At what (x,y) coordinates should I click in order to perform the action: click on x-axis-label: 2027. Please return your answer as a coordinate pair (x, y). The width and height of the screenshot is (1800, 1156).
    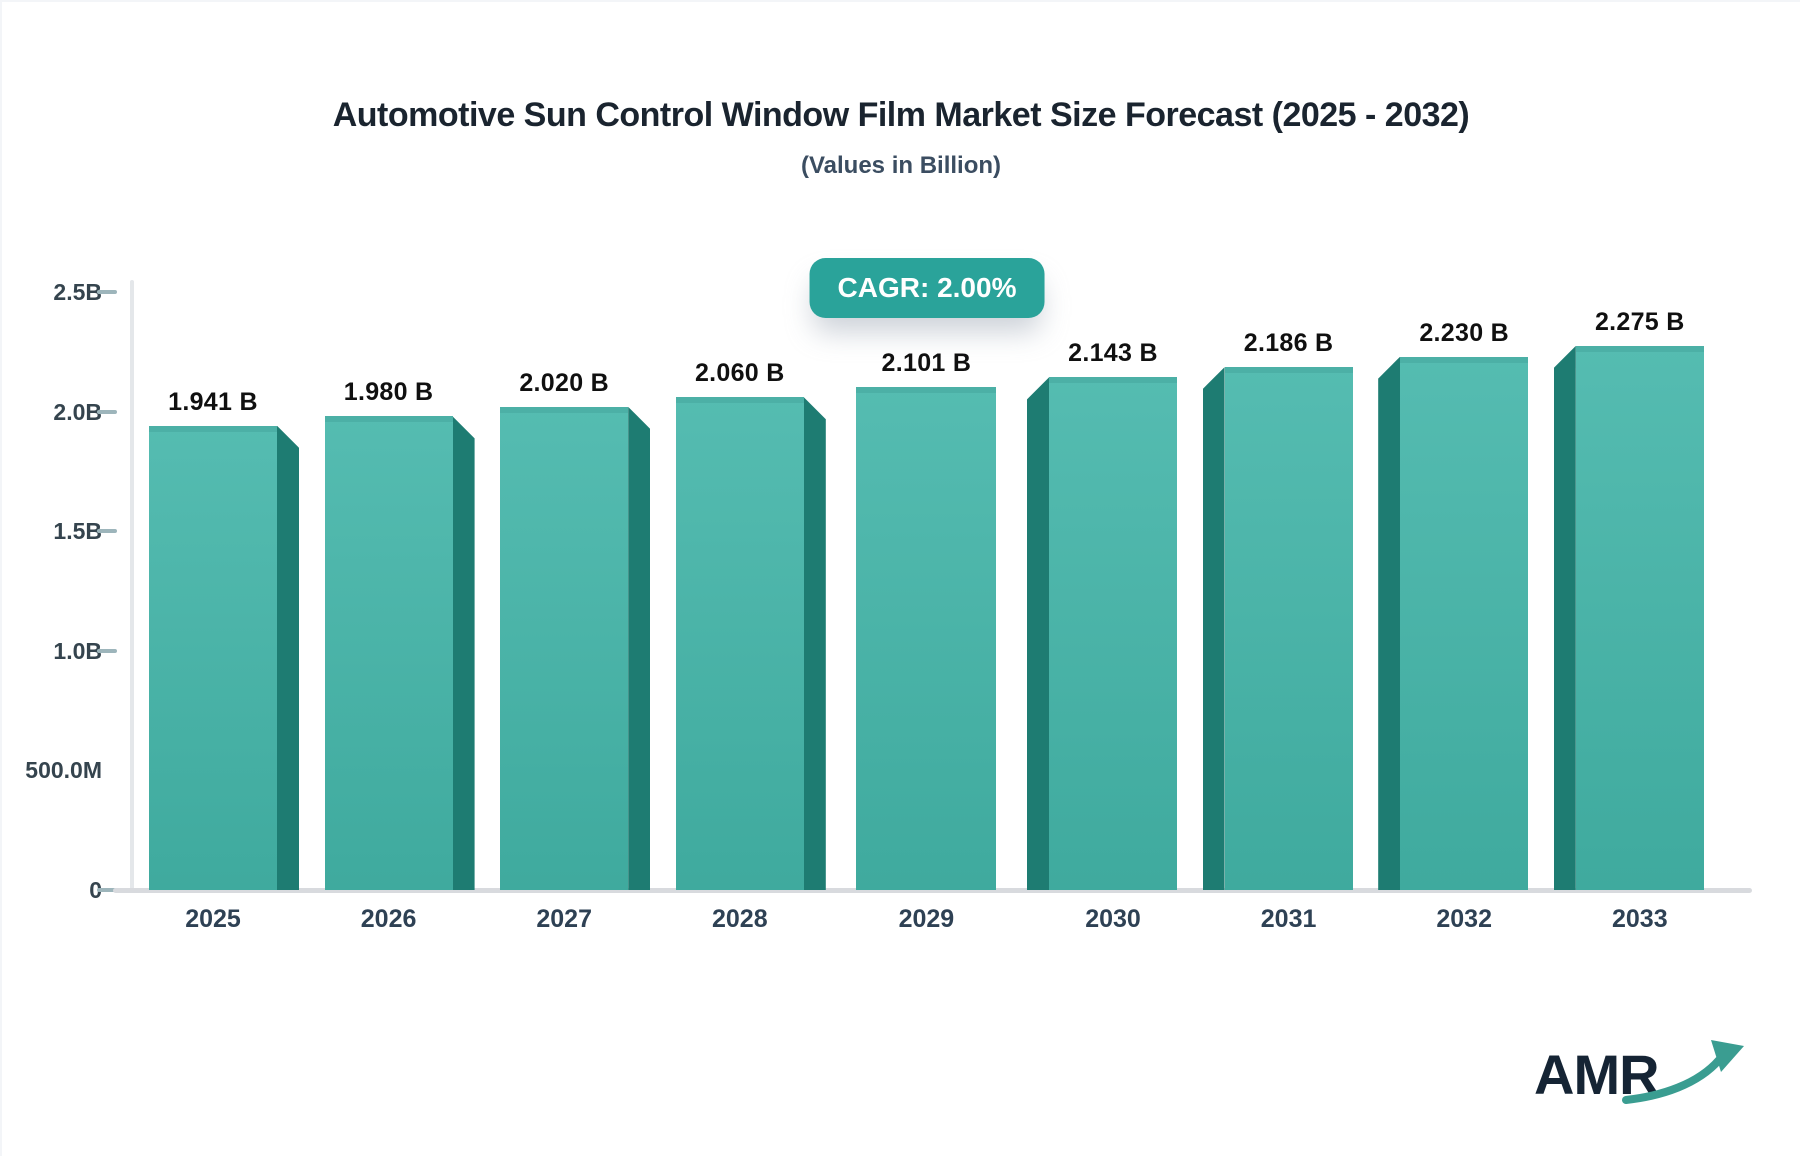
    Looking at the image, I should click on (564, 919).